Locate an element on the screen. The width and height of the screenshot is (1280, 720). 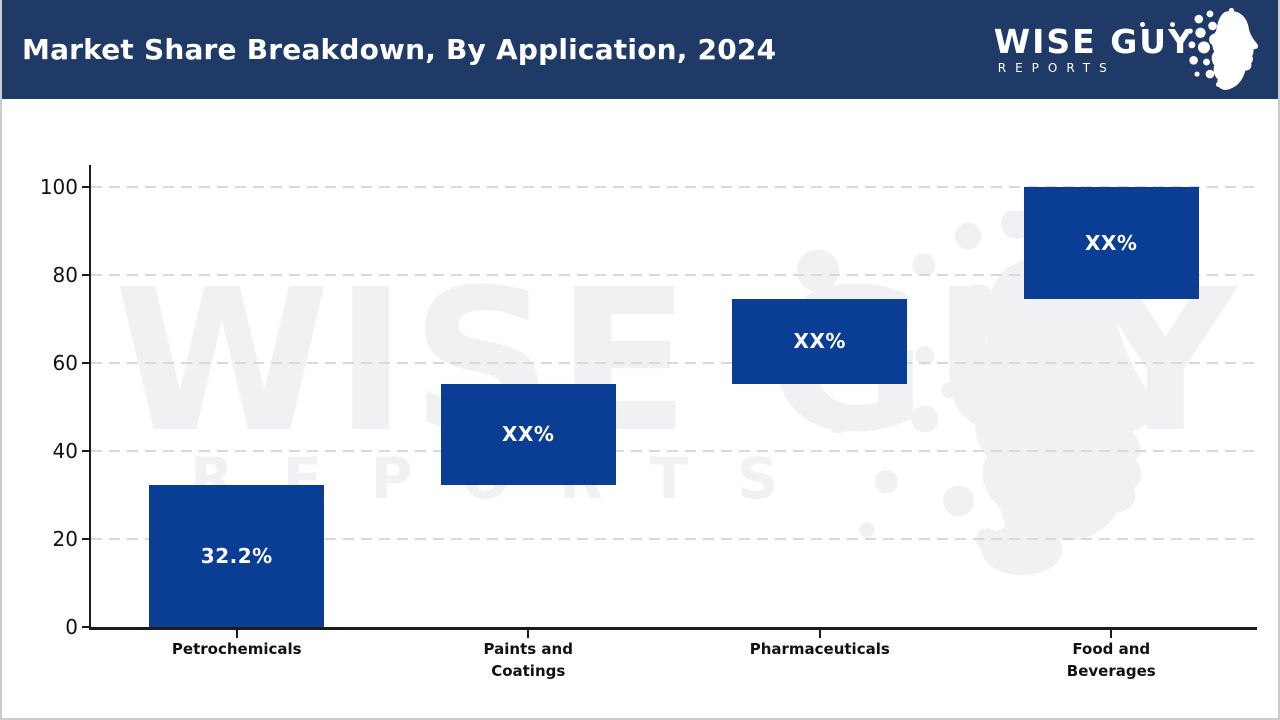
x-category-label: Petrochemicals is located at coordinates (236, 649).